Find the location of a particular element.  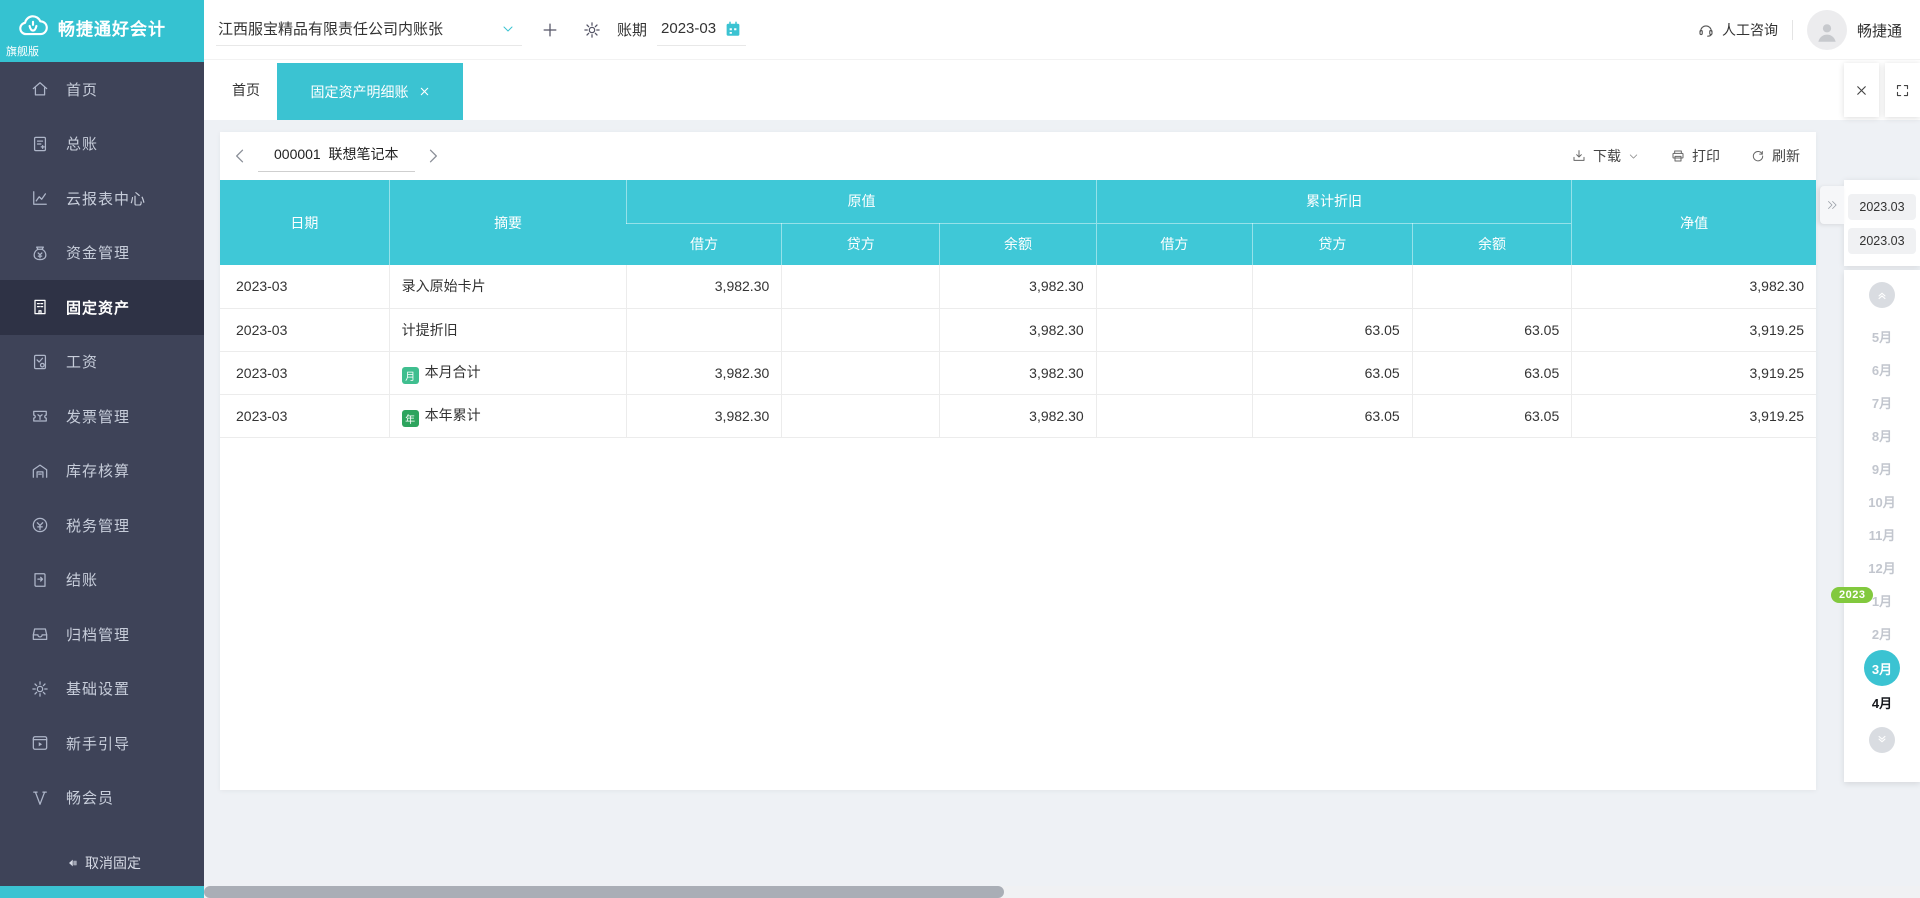

month-item-6: 6月 is located at coordinates (1882, 370).